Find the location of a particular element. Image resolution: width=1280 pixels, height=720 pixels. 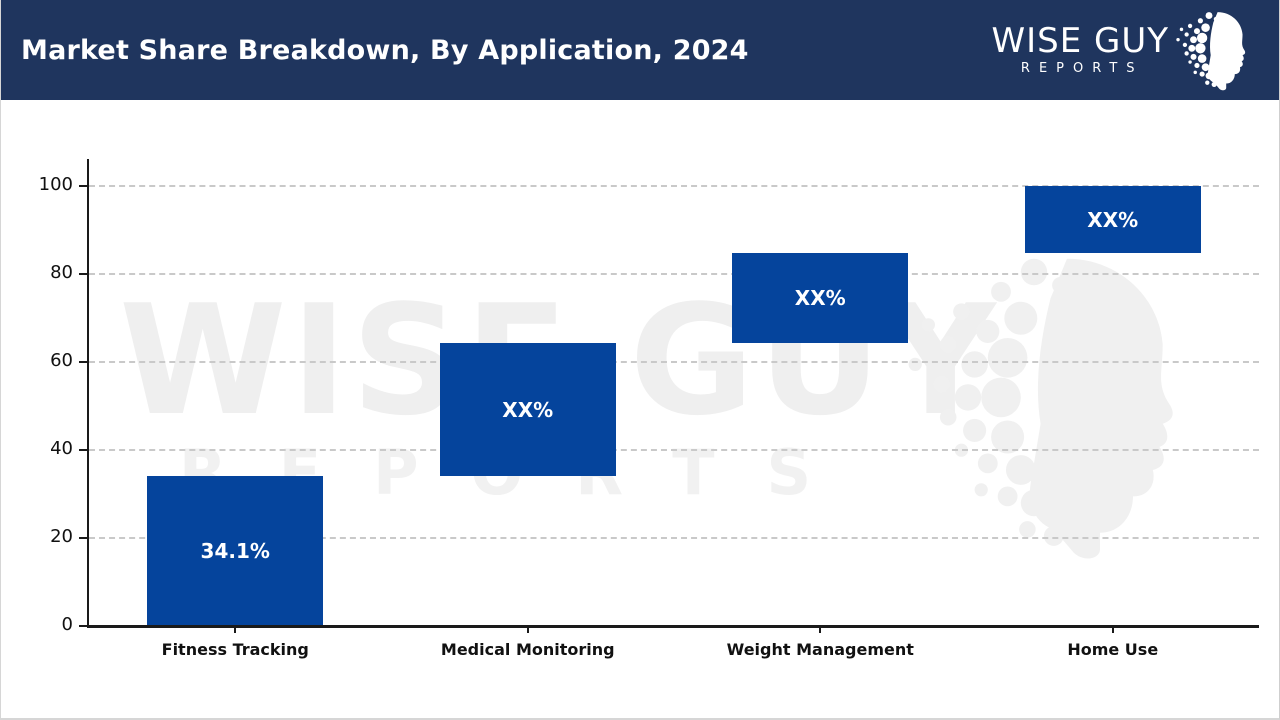

x-category-label: Medical Monitoring is located at coordinates (527, 649).